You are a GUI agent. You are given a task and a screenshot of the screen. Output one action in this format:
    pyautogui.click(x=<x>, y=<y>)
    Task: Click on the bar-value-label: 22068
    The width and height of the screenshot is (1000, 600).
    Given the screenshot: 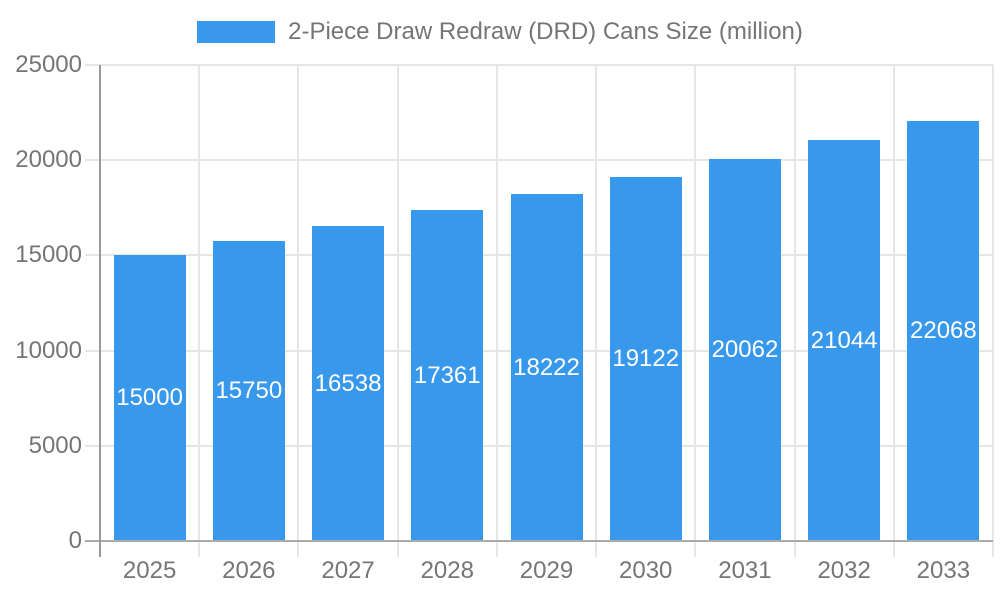 What is the action you would take?
    pyautogui.click(x=943, y=330)
    